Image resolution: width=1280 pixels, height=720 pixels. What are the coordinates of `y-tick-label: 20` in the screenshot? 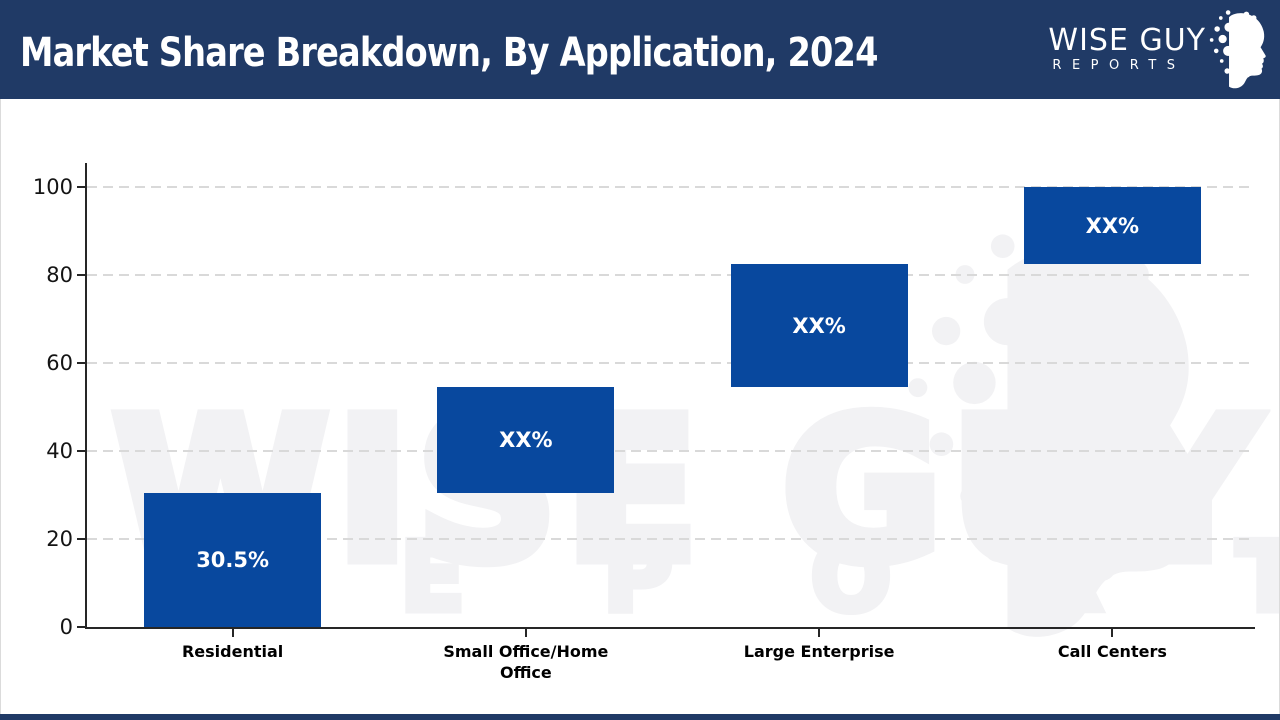 It's located at (59, 539).